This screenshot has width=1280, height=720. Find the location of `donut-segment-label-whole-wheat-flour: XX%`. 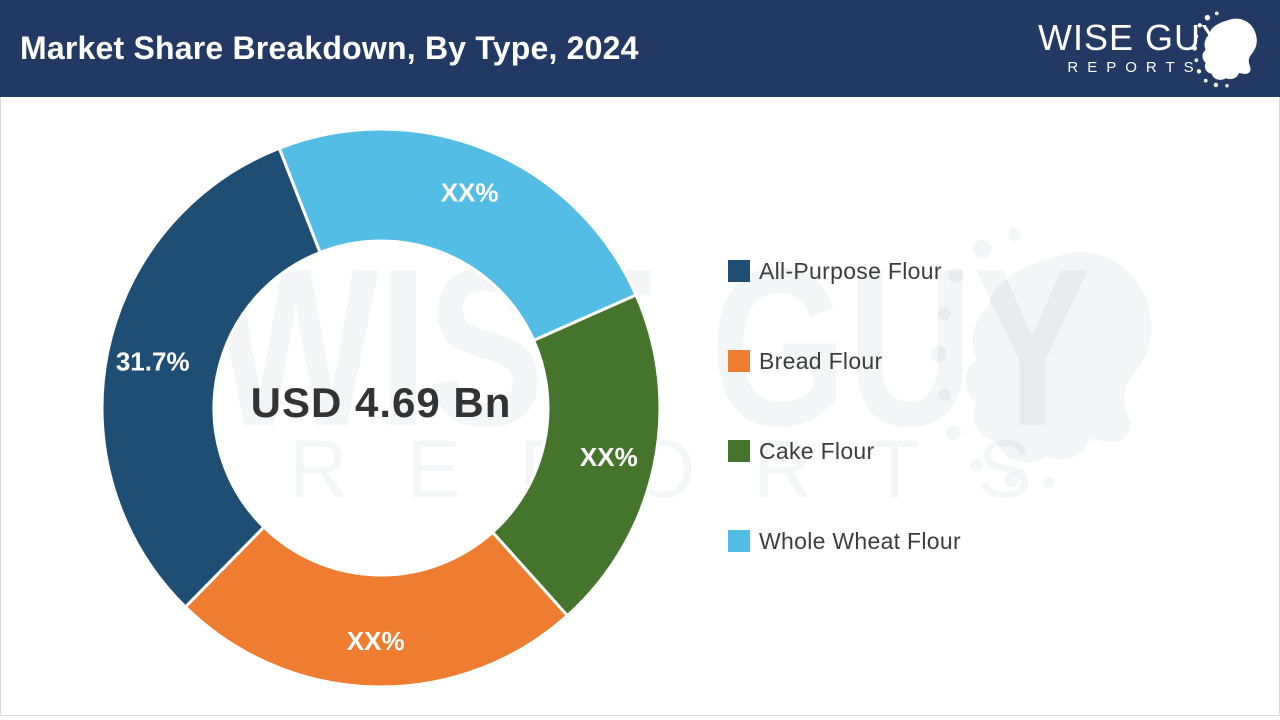

donut-segment-label-whole-wheat-flour: XX% is located at coordinates (470, 193).